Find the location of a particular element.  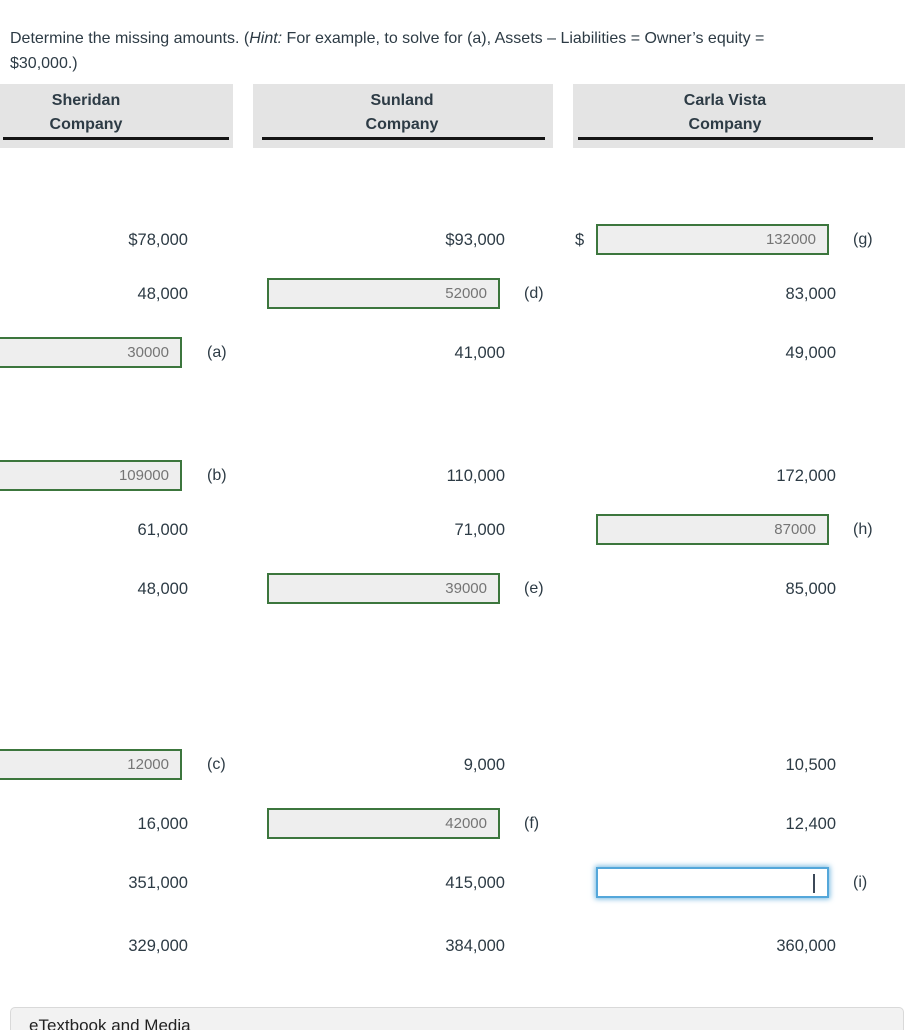

answer-label-b: (b) is located at coordinates (217, 475).